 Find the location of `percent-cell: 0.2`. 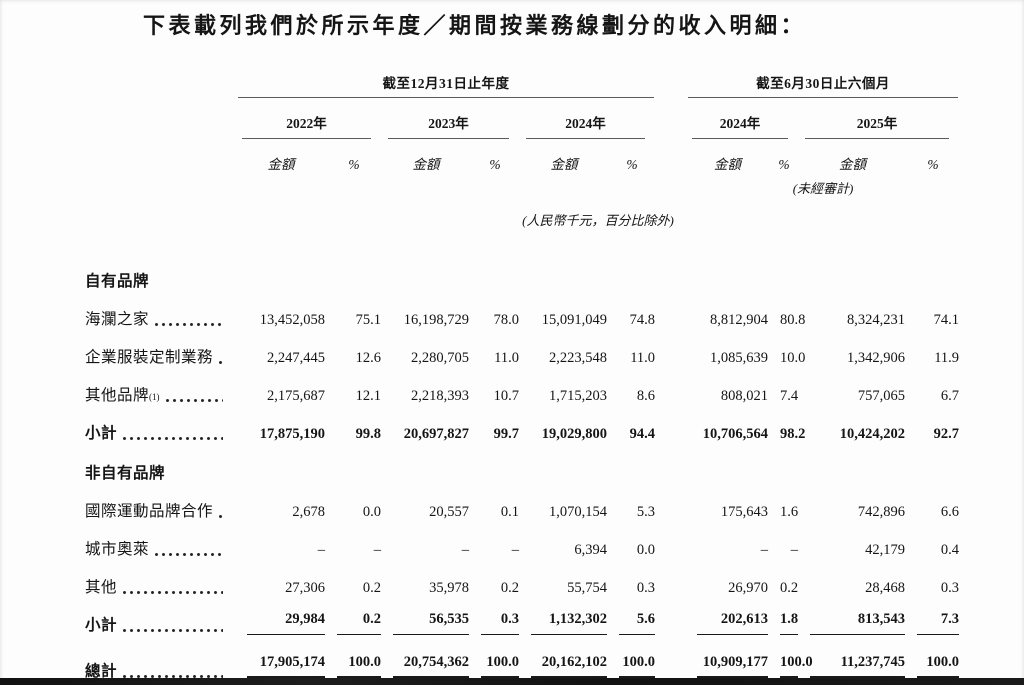

percent-cell: 0.2 is located at coordinates (359, 623).